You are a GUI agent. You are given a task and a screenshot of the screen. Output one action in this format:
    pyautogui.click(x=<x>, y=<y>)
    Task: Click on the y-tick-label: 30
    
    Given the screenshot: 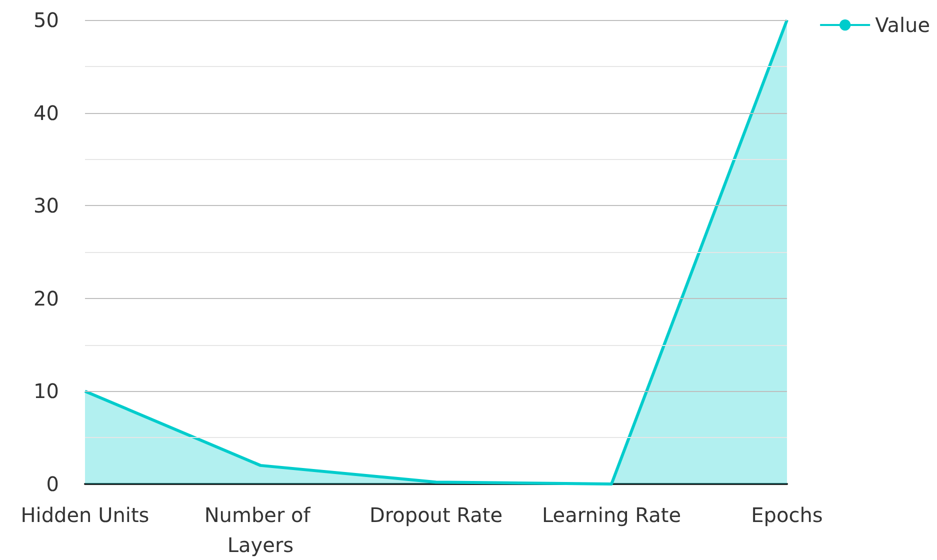 What is the action you would take?
    pyautogui.click(x=46, y=206)
    